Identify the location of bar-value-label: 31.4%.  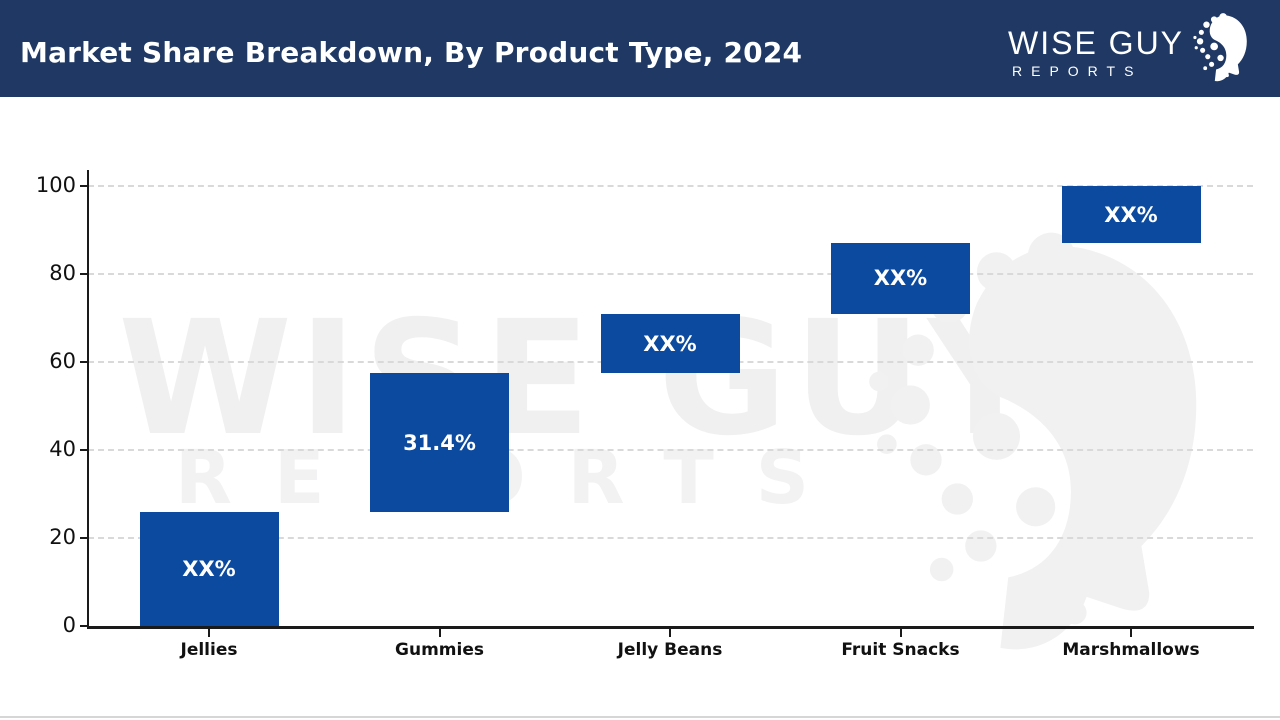
(439, 442).